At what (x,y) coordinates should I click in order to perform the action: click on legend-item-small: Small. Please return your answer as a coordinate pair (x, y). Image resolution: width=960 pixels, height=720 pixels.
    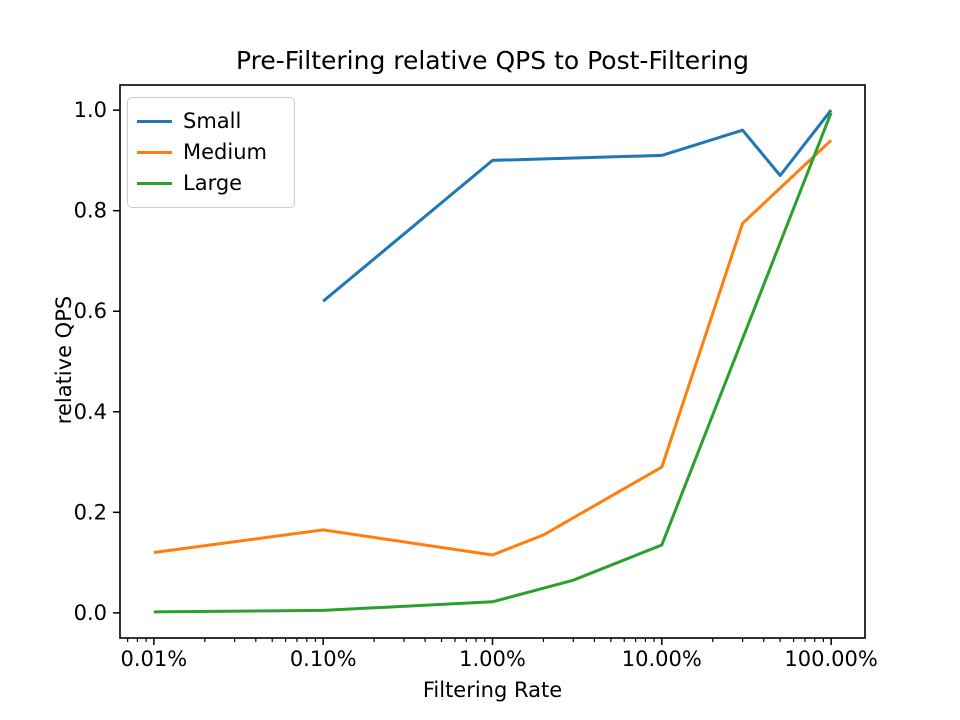
    Looking at the image, I should click on (210, 121).